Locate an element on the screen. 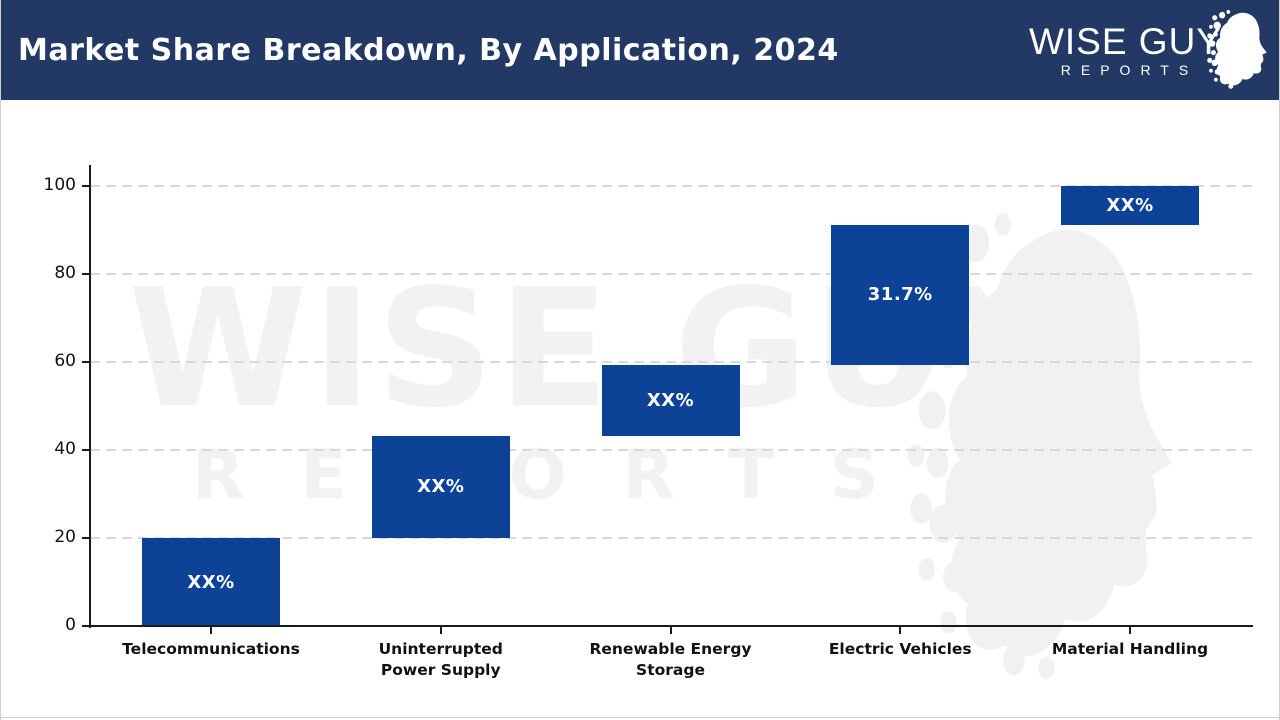 Image resolution: width=1280 pixels, height=720 pixels. bar-value-label: 31.7% is located at coordinates (900, 295).